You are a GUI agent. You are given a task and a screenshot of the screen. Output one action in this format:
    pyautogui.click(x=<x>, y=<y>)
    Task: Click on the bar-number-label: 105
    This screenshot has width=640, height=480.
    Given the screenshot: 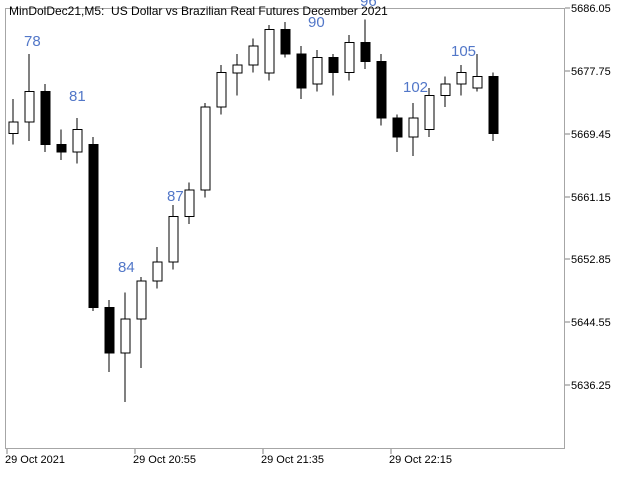 What is the action you would take?
    pyautogui.click(x=464, y=51)
    